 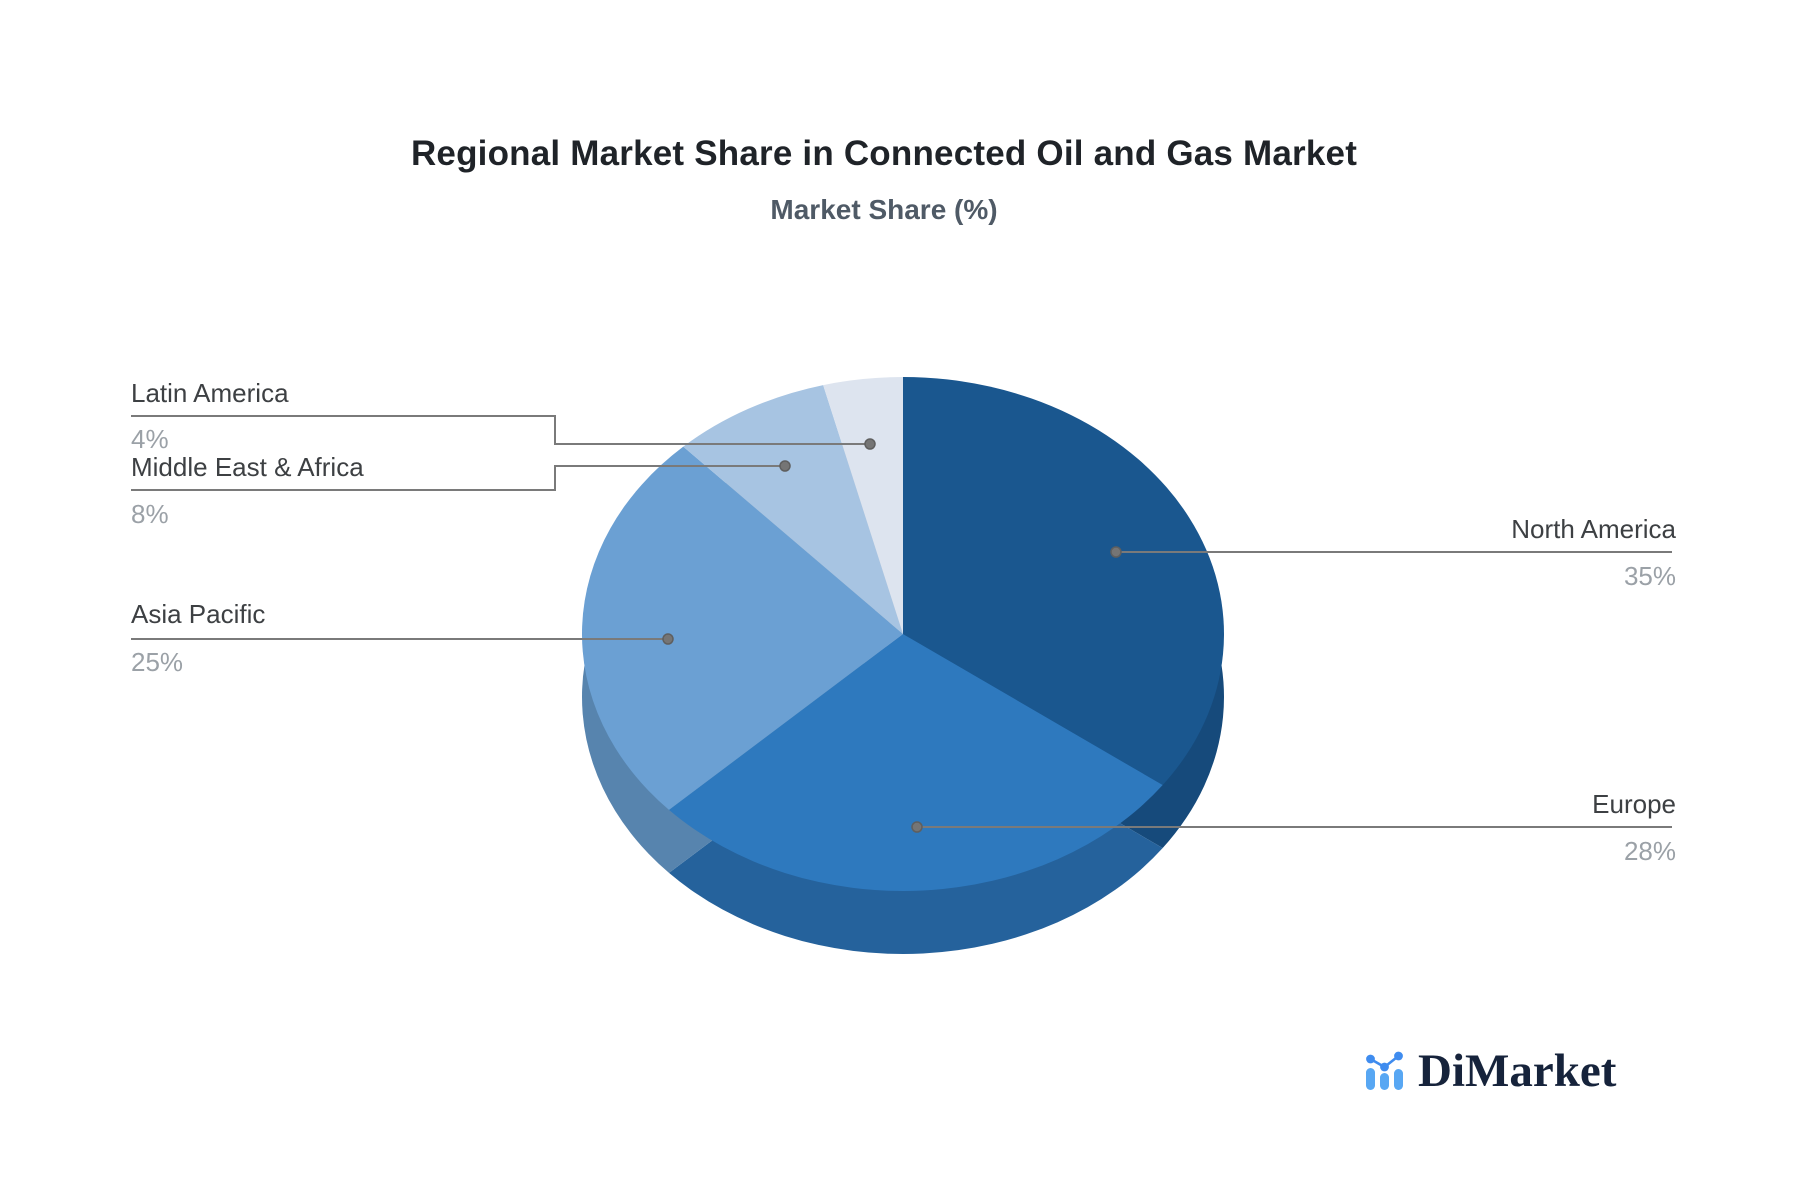 What do you see at coordinates (1517, 1071) in the screenshot?
I see `logo-text: DiMarket` at bounding box center [1517, 1071].